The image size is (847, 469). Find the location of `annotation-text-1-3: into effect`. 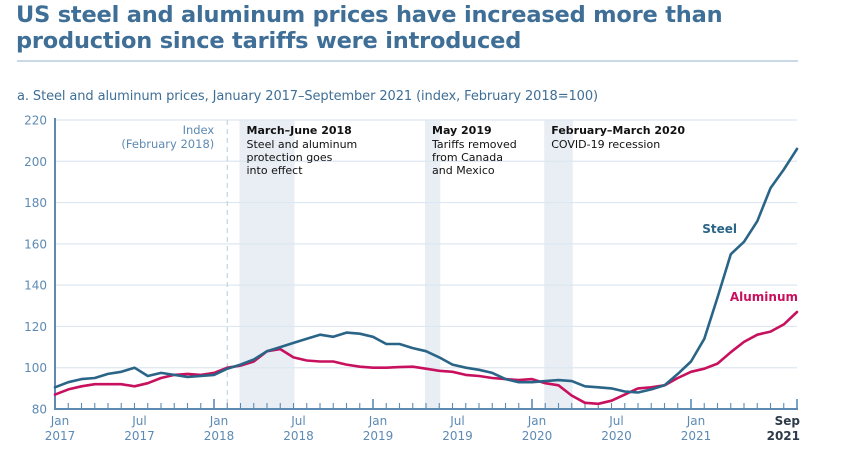

annotation-text-1-3: into effect is located at coordinates (275, 170).